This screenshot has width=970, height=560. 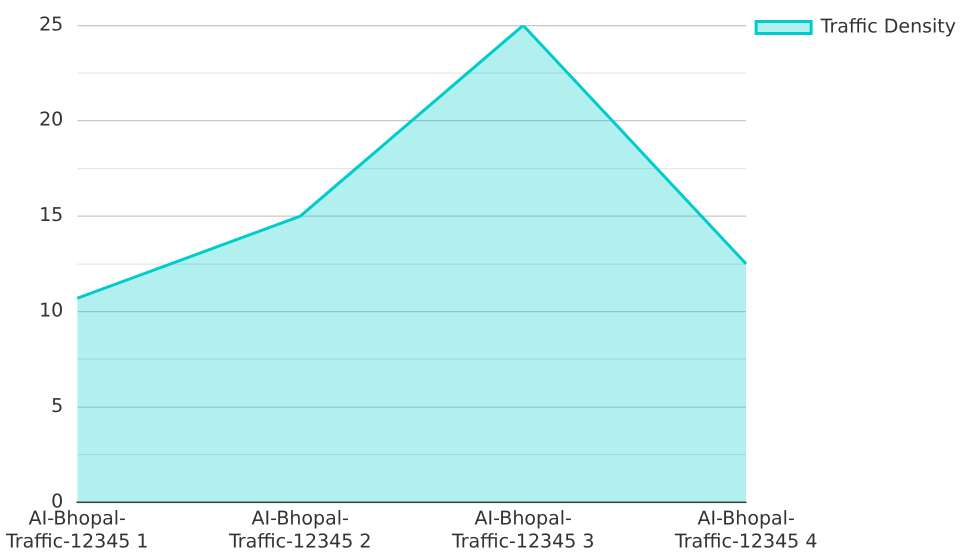 I want to click on x-tick-label: AI-Bhopal-Traffic-12345 4, so click(x=746, y=530).